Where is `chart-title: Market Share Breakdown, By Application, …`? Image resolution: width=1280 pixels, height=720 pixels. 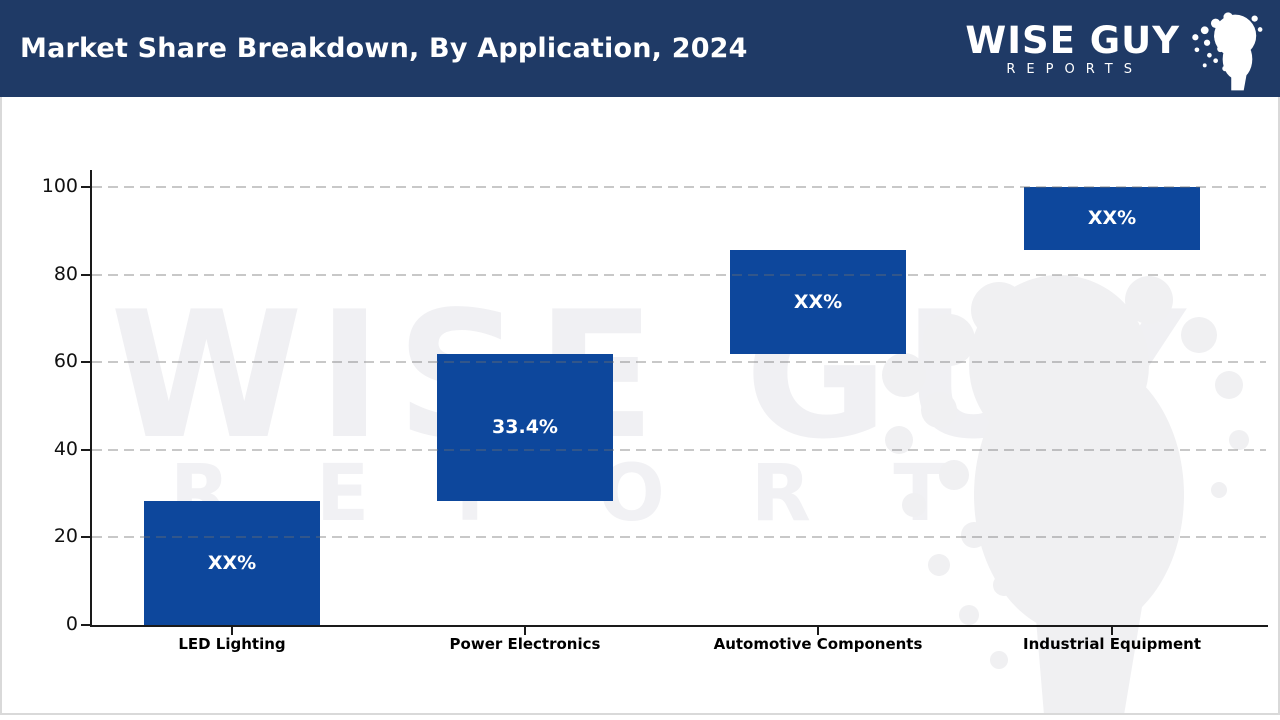 chart-title: Market Share Breakdown, By Application, … is located at coordinates (384, 48).